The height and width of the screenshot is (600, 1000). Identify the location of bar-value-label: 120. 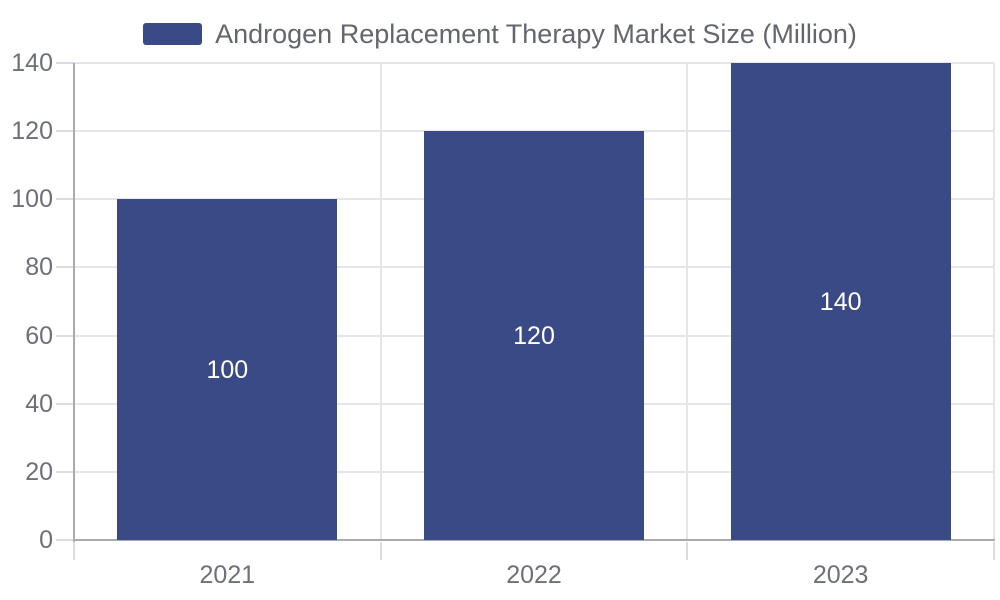
(534, 335).